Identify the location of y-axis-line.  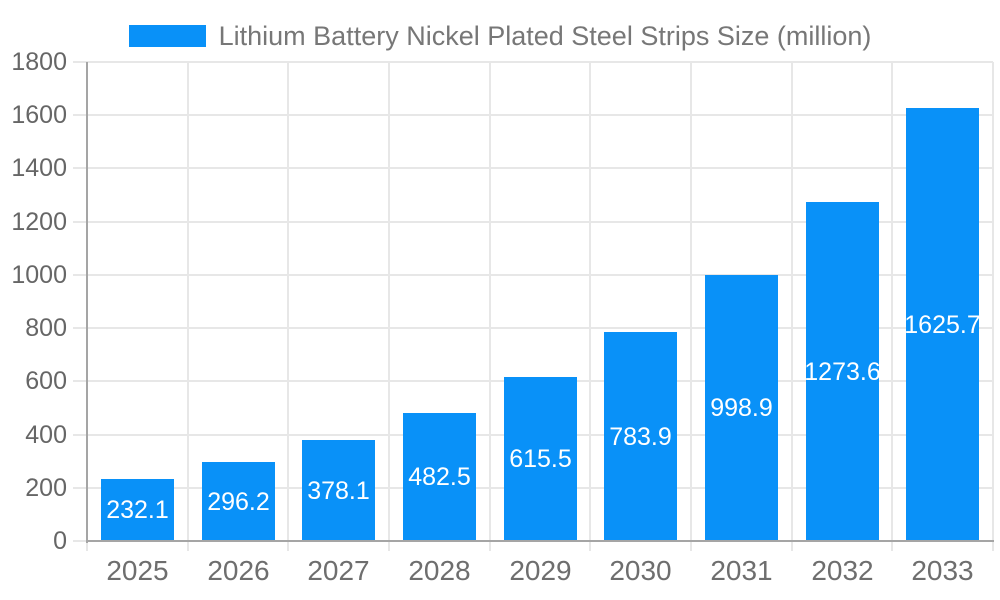
(87, 302).